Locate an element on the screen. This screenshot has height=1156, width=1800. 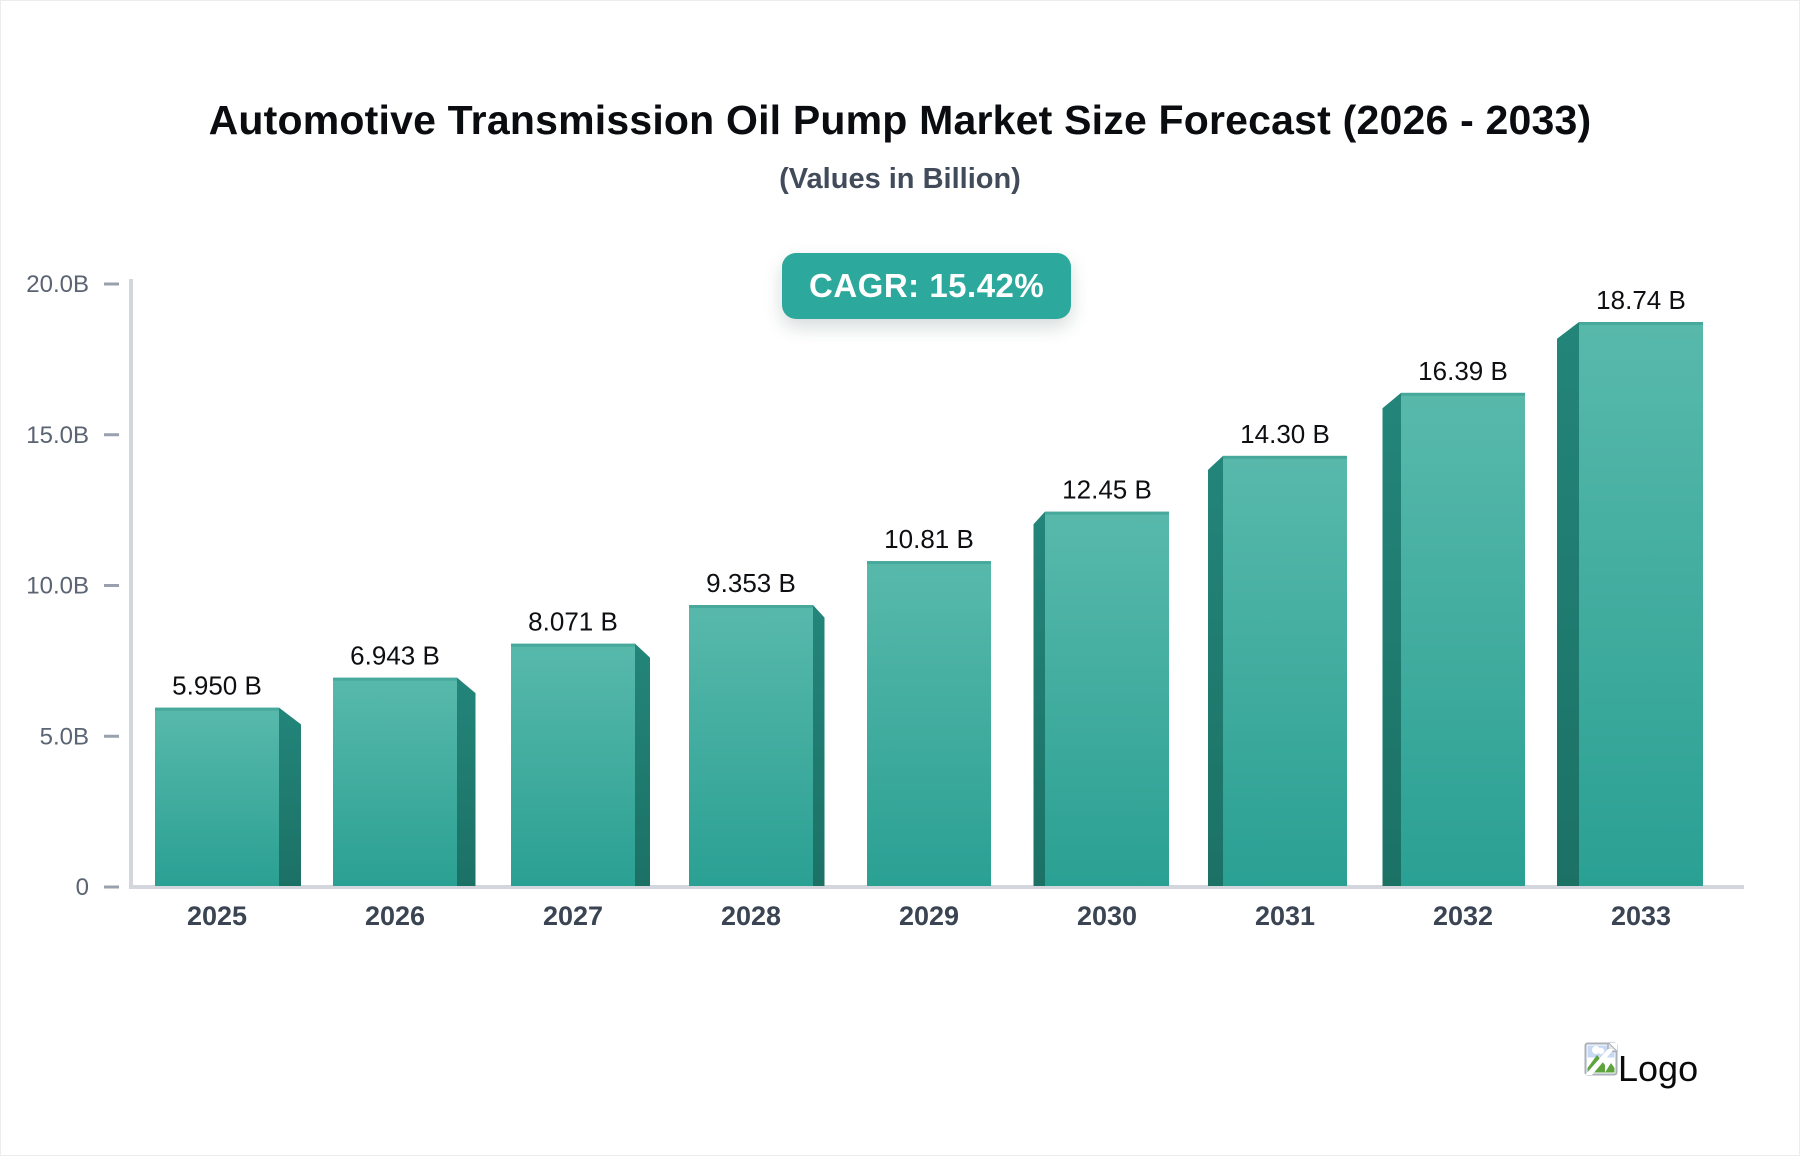
bar-group-2031 is located at coordinates (1277, 670).